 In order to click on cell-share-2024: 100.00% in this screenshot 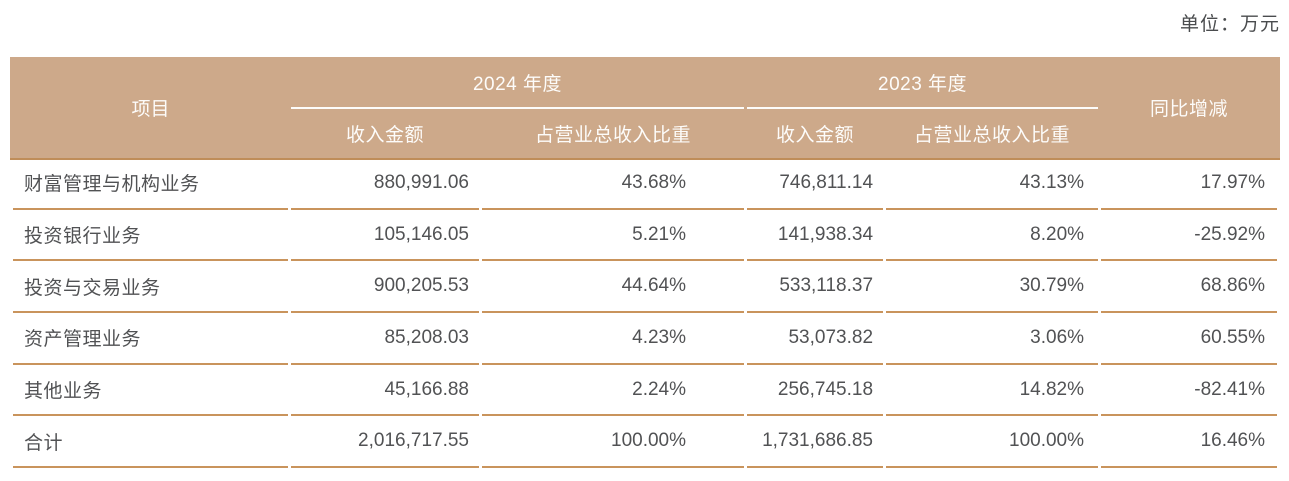, I will do `click(613, 442)`.